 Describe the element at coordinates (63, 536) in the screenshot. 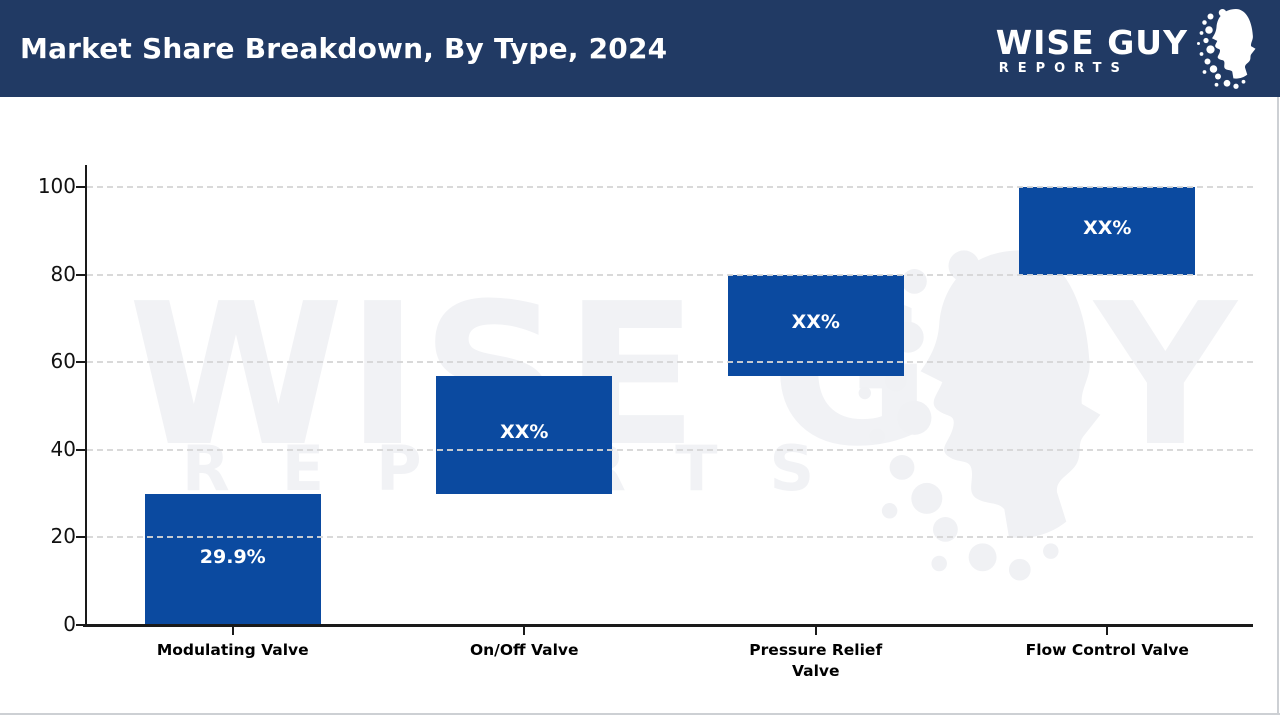

I see `y-tick-label: 20` at that location.